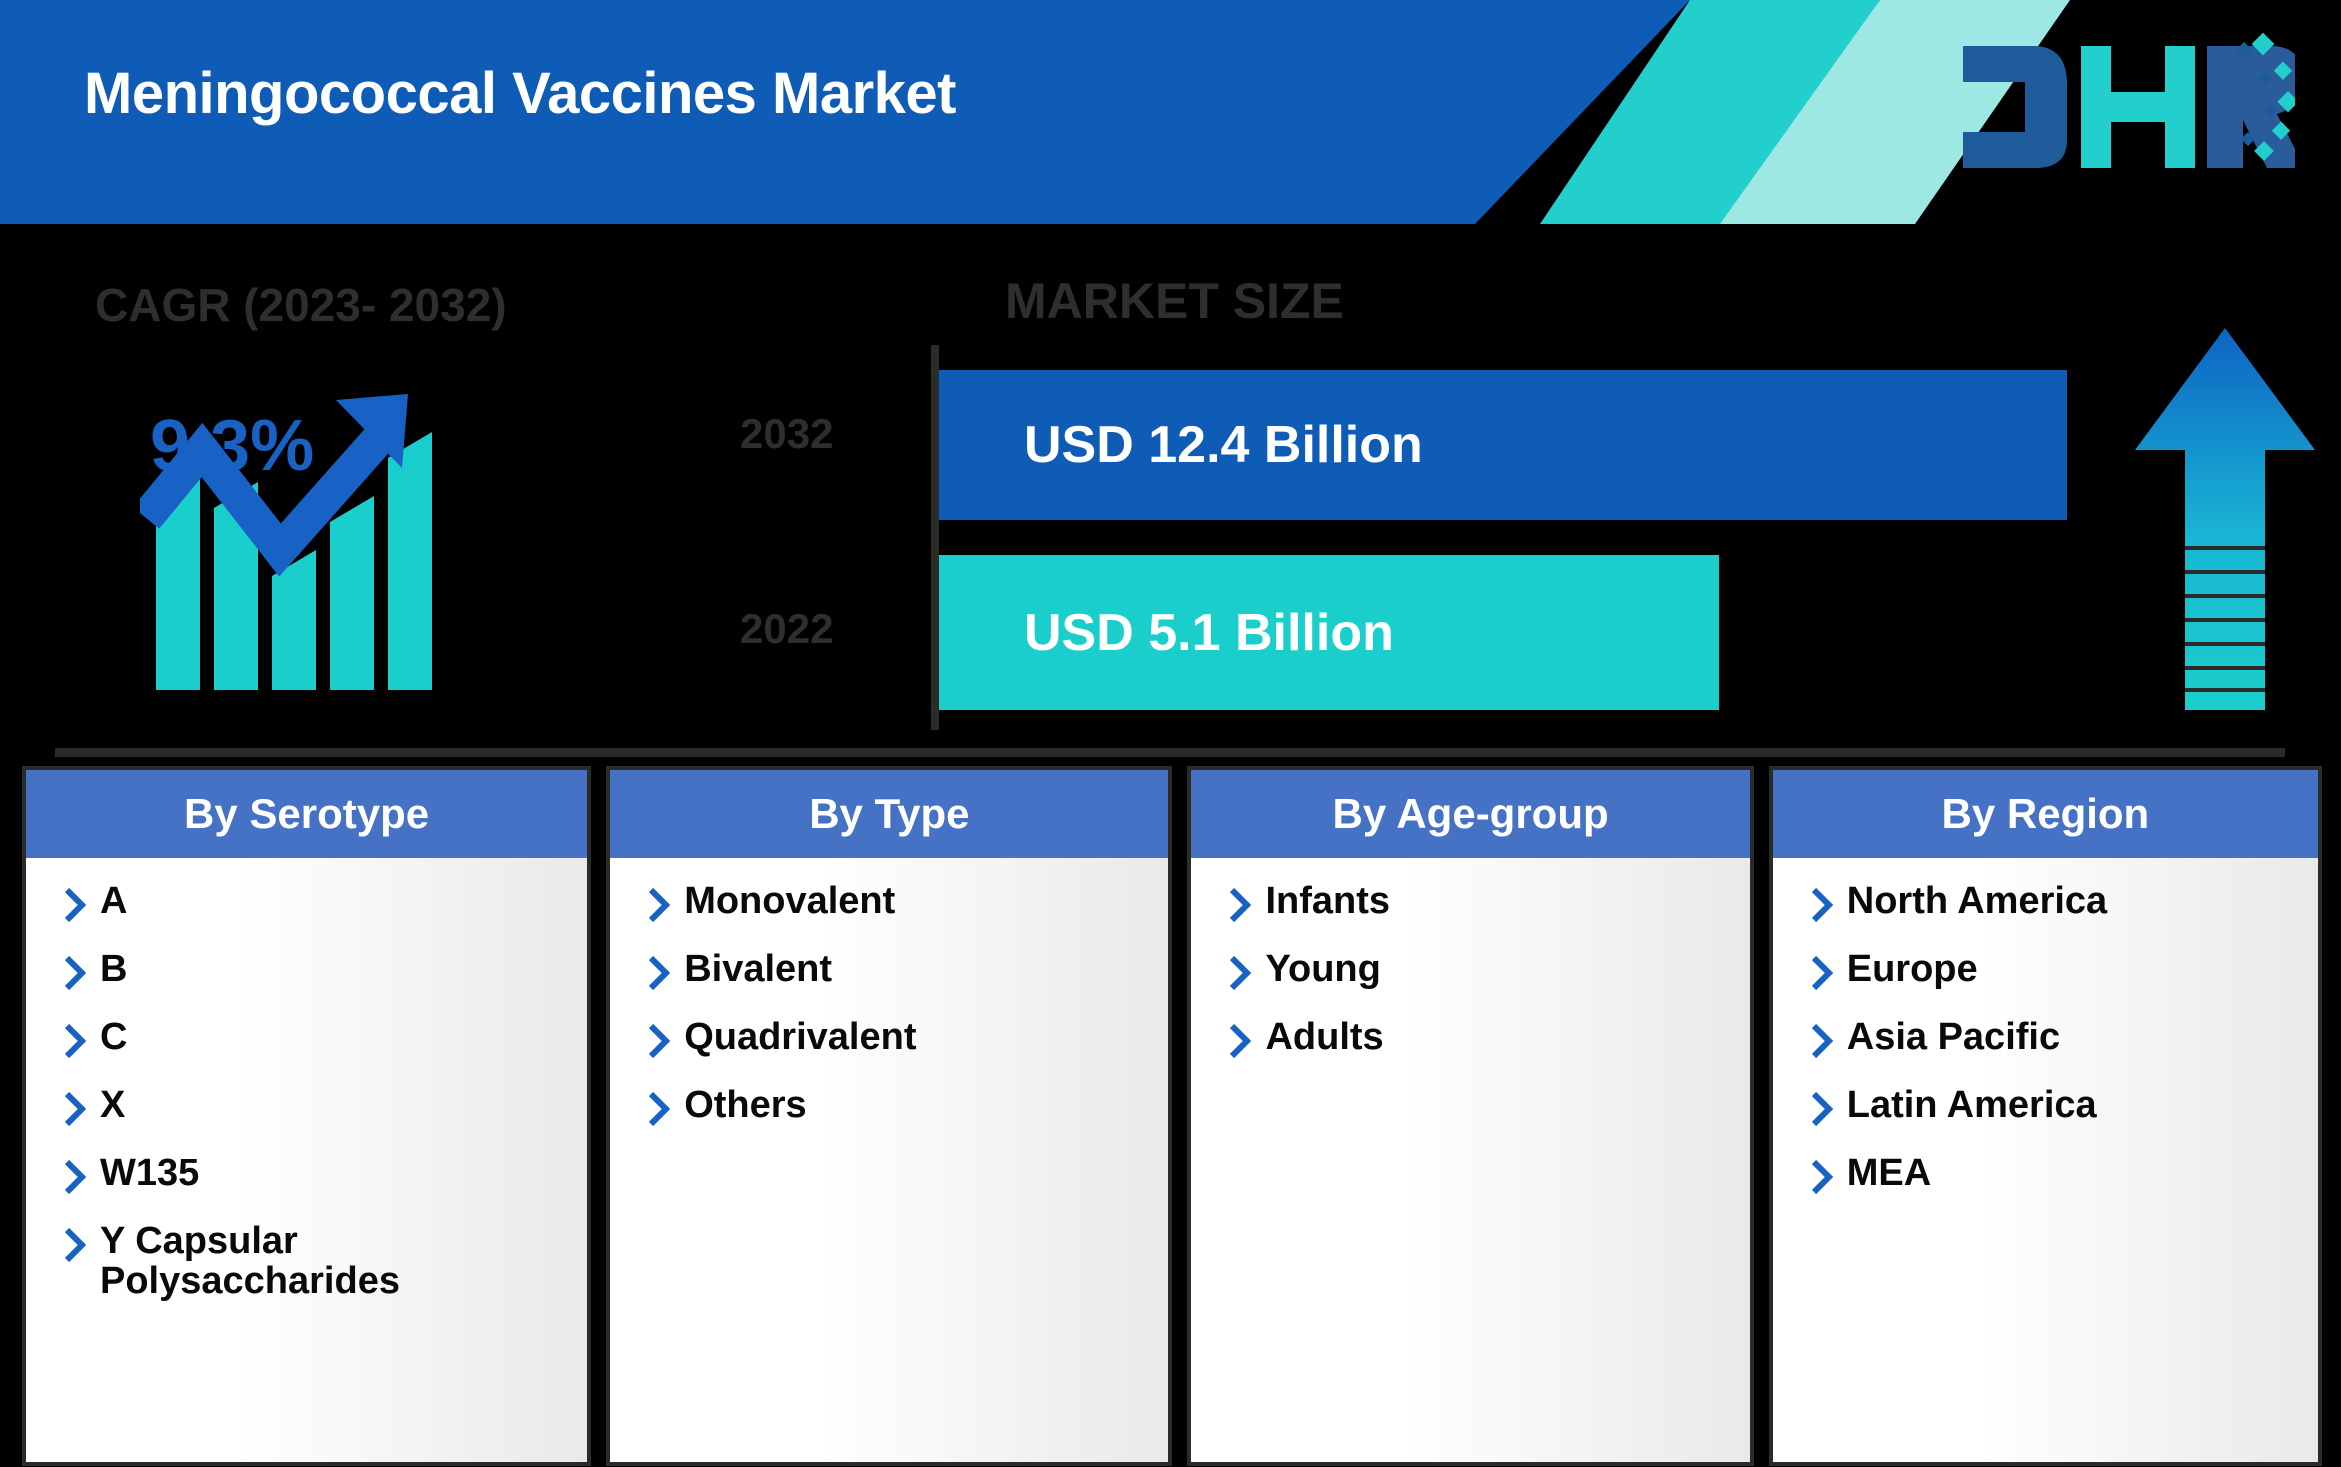 The width and height of the screenshot is (2341, 1467). I want to click on segment-card-title: By Region, so click(2045, 813).